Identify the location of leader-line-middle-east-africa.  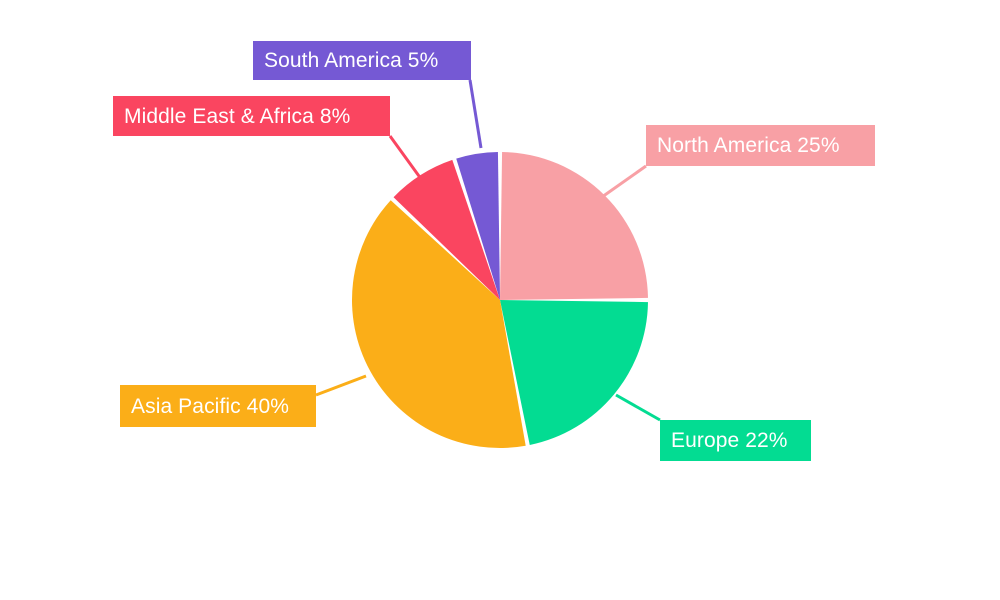
(407, 159).